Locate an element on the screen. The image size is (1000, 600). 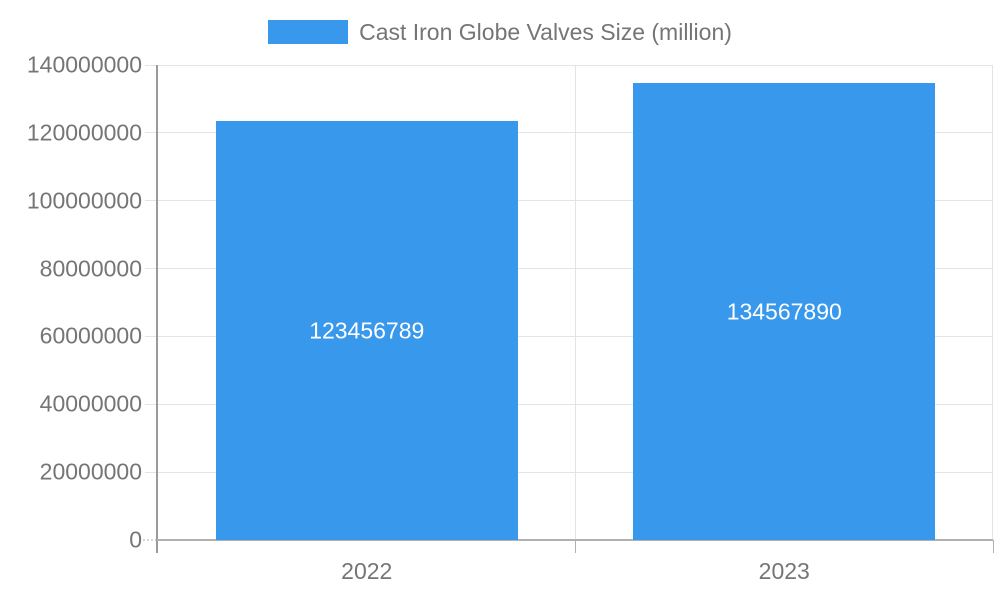
y-axis is located at coordinates (157, 309).